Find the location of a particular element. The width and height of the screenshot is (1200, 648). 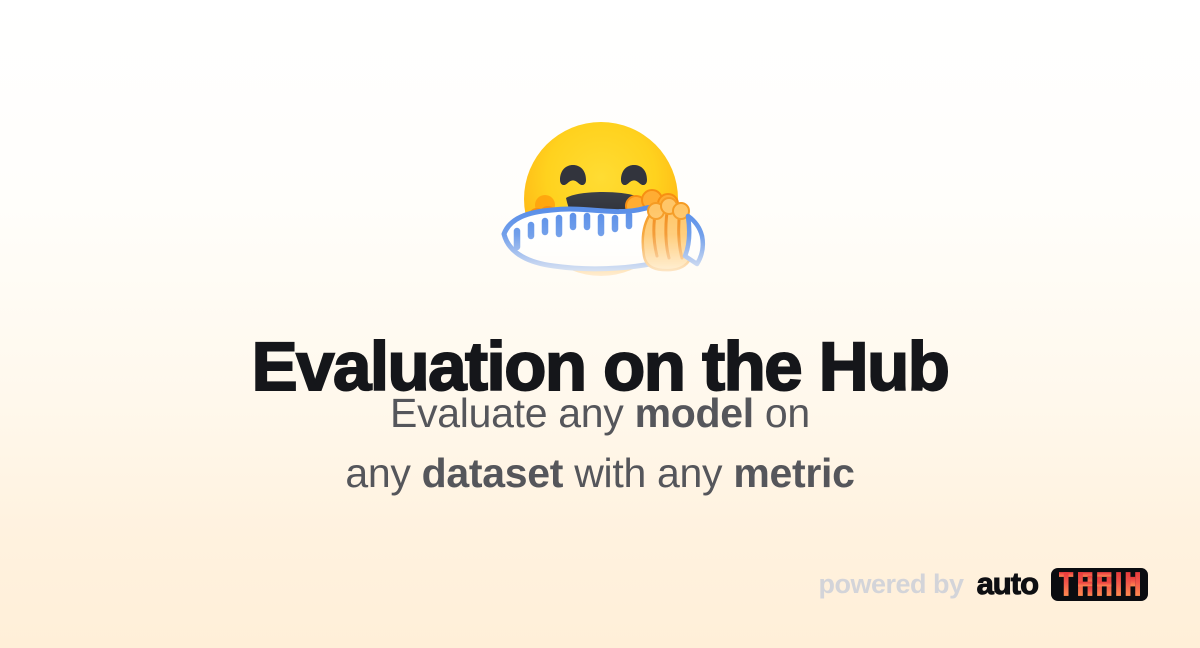

hugging-face-ruler-icon is located at coordinates (603, 199).